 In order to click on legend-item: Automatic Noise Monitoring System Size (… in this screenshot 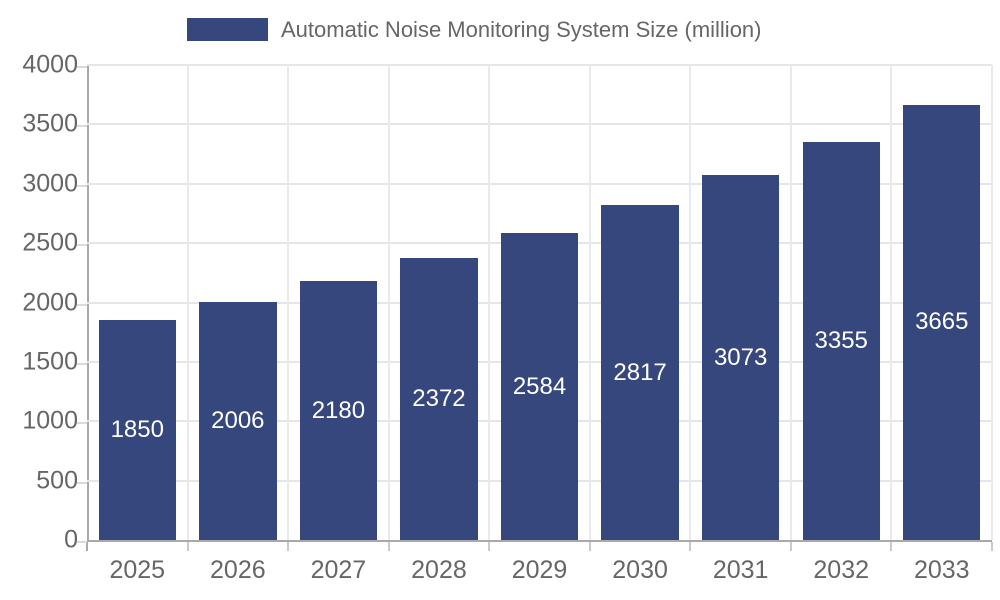, I will do `click(474, 29)`.